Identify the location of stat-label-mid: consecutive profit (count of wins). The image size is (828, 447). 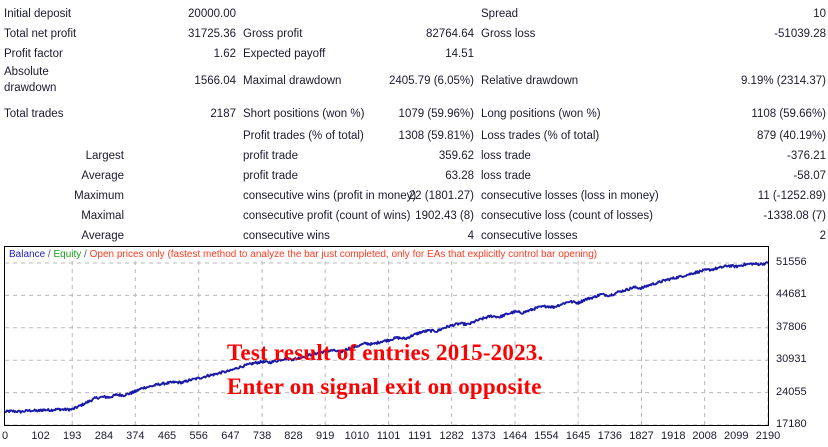
(327, 216).